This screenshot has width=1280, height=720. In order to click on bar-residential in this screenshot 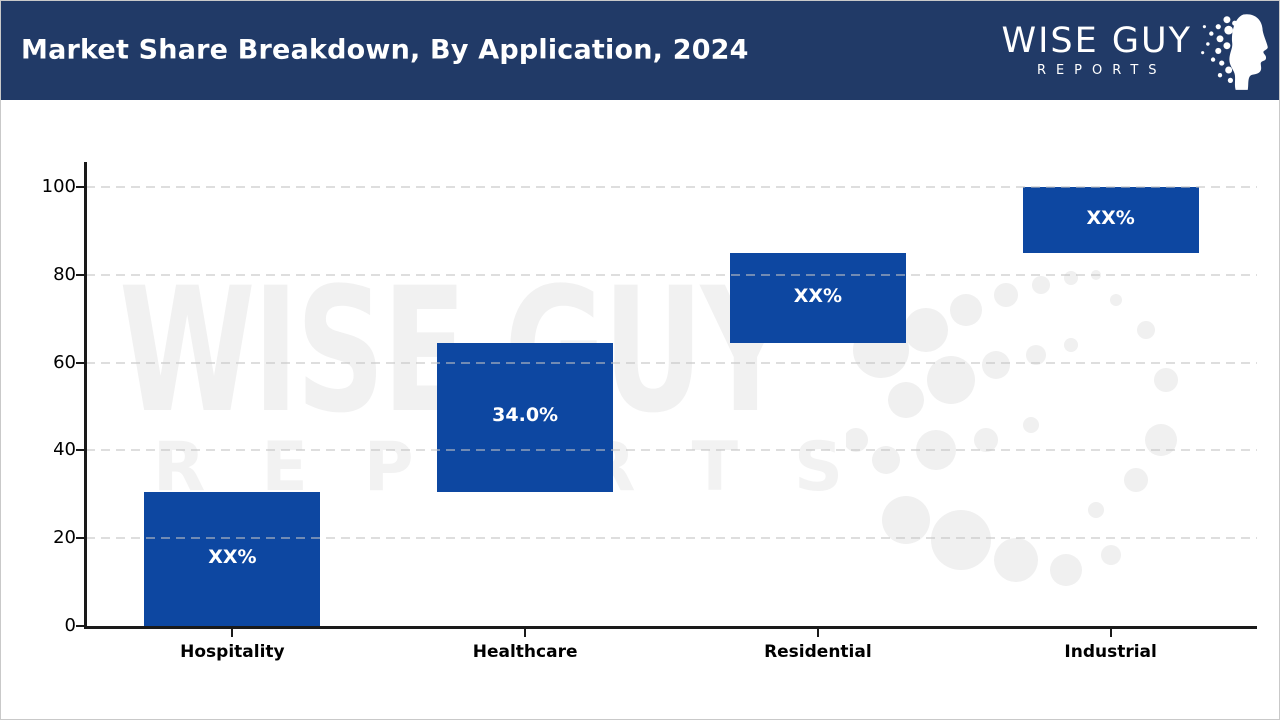, I will do `click(817, 297)`.